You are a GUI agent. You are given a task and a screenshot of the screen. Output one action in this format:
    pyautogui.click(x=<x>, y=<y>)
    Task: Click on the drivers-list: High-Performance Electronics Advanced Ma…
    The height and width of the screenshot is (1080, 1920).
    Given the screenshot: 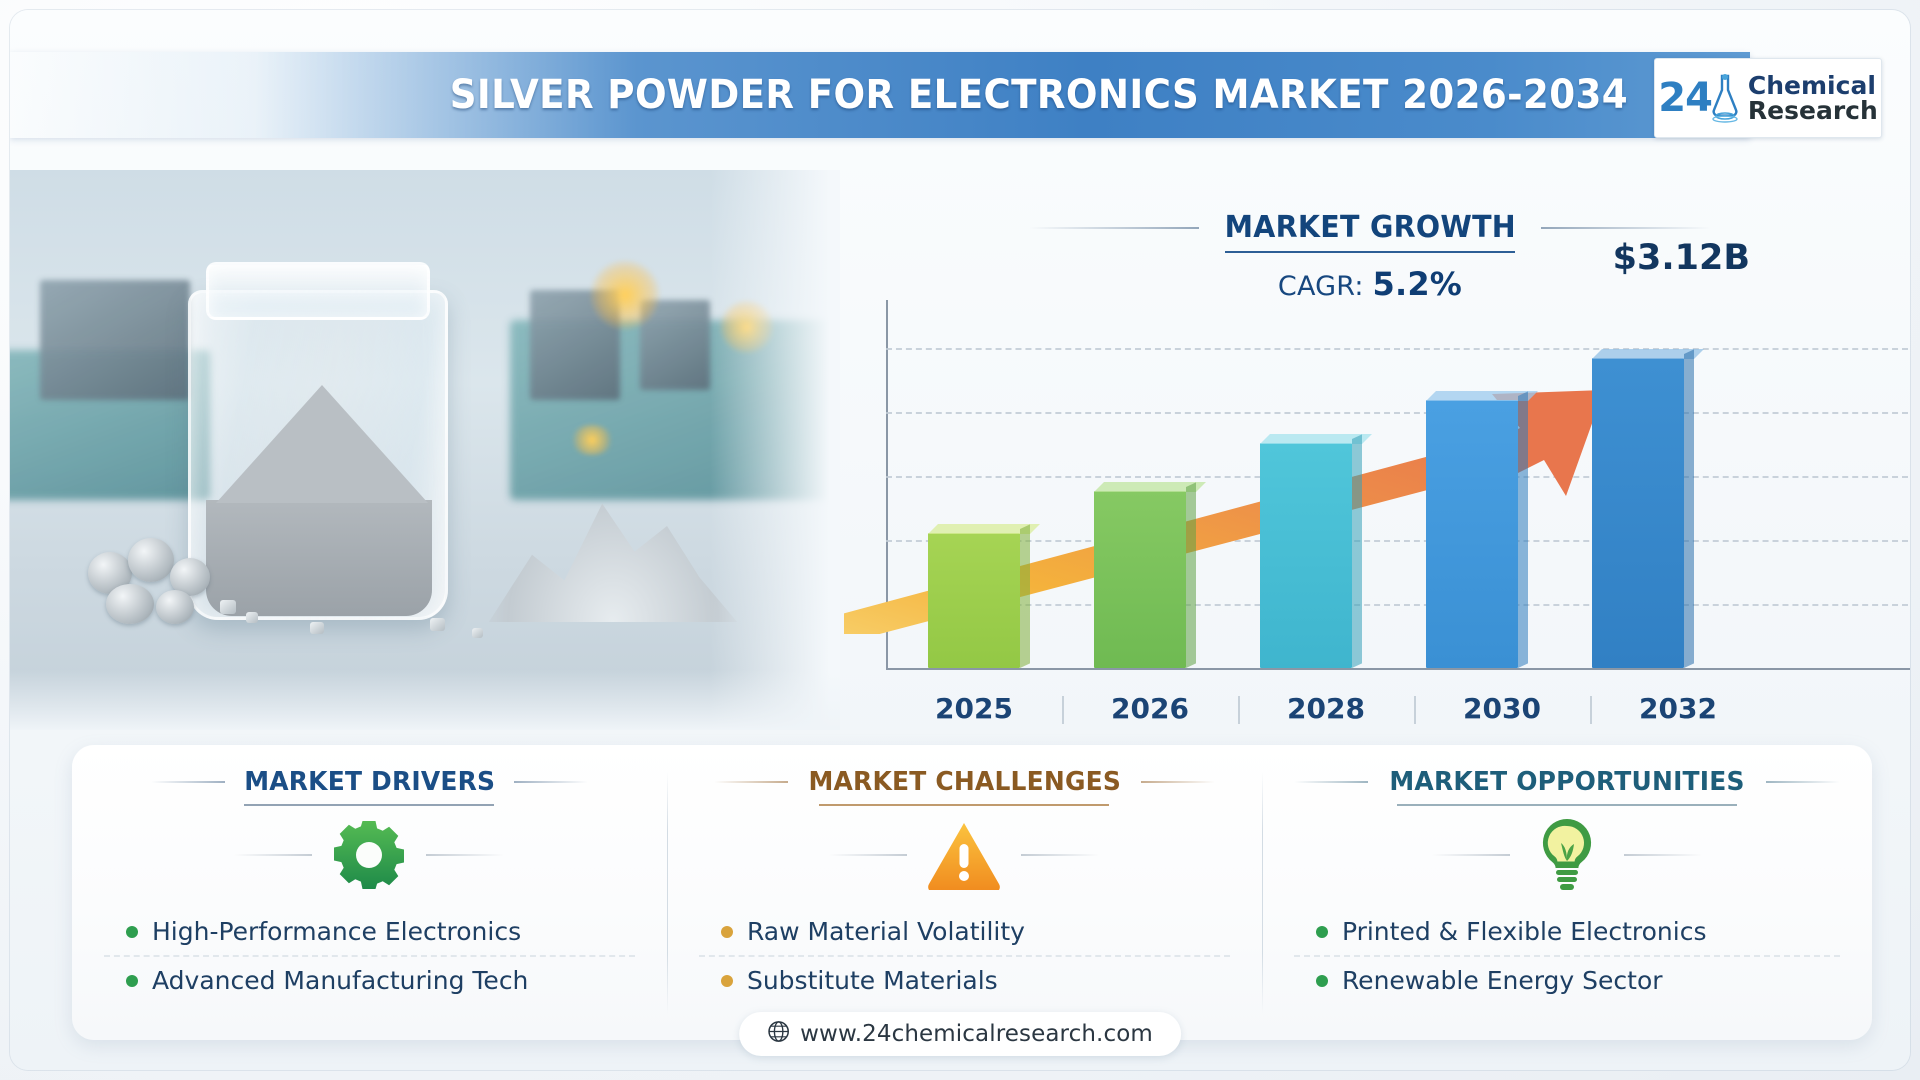 What is the action you would take?
    pyautogui.click(x=369, y=956)
    